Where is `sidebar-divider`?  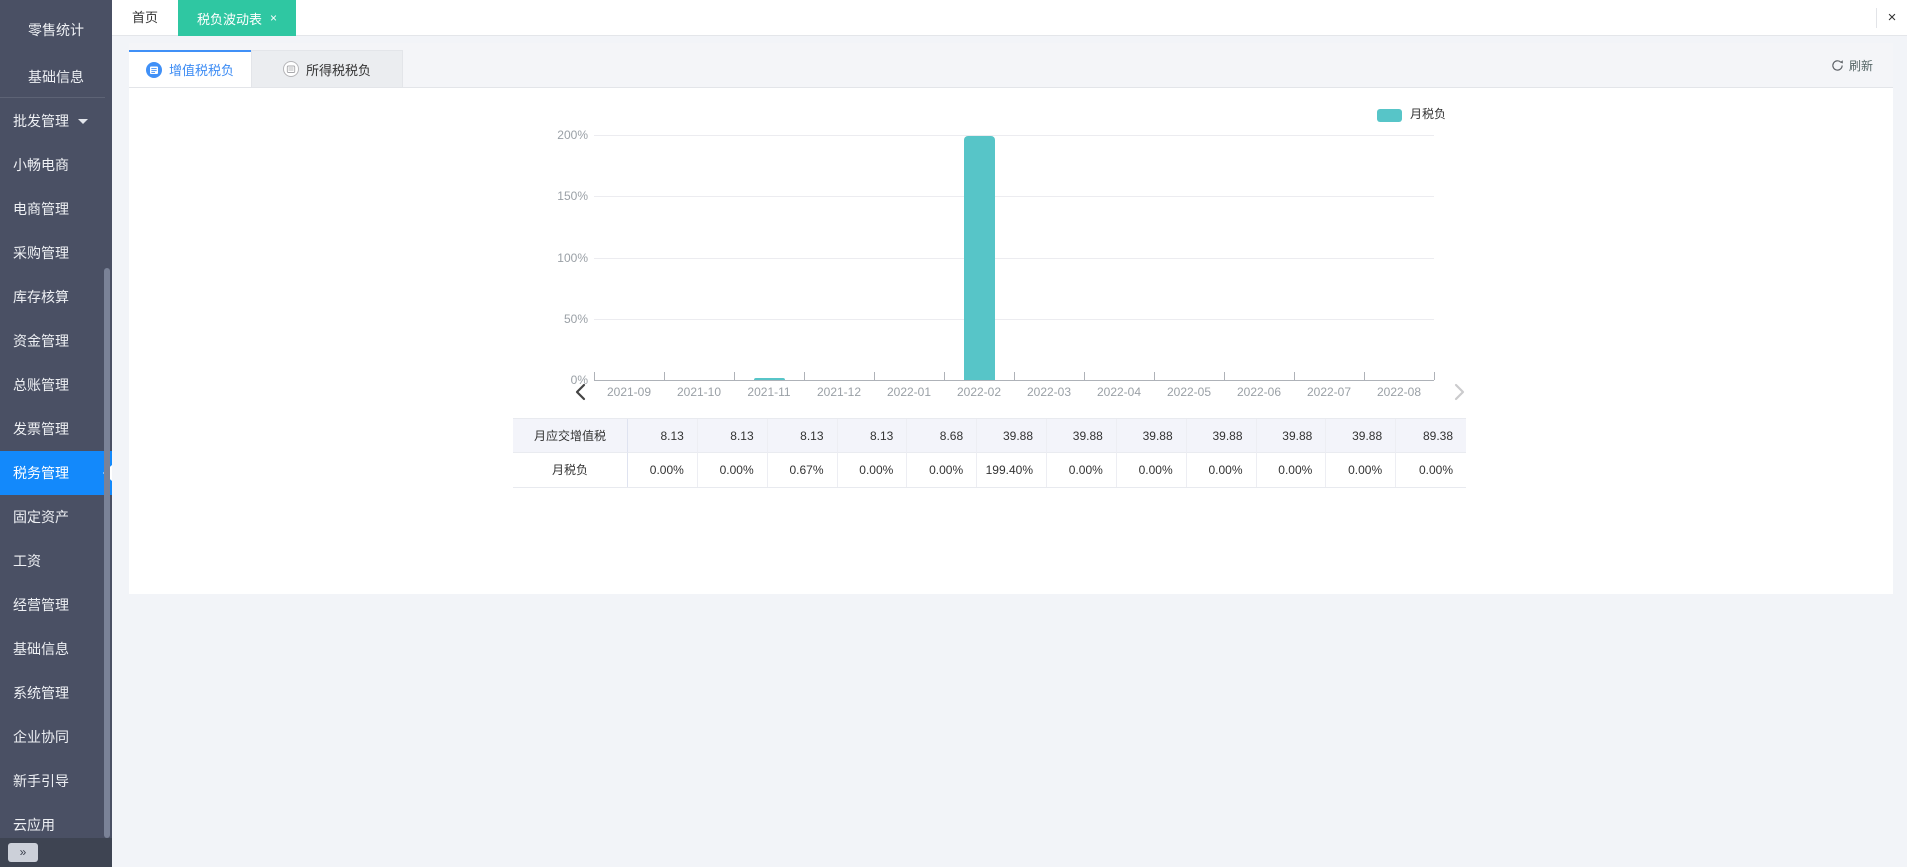
sidebar-divider is located at coordinates (52, 97).